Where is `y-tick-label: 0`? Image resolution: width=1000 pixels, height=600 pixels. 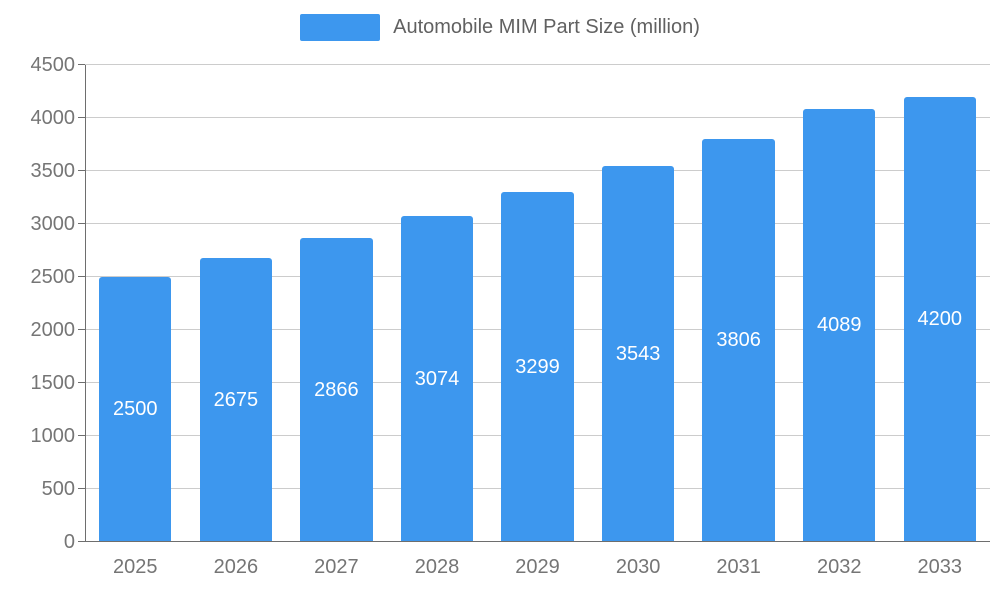
y-tick-label: 0 is located at coordinates (69, 542).